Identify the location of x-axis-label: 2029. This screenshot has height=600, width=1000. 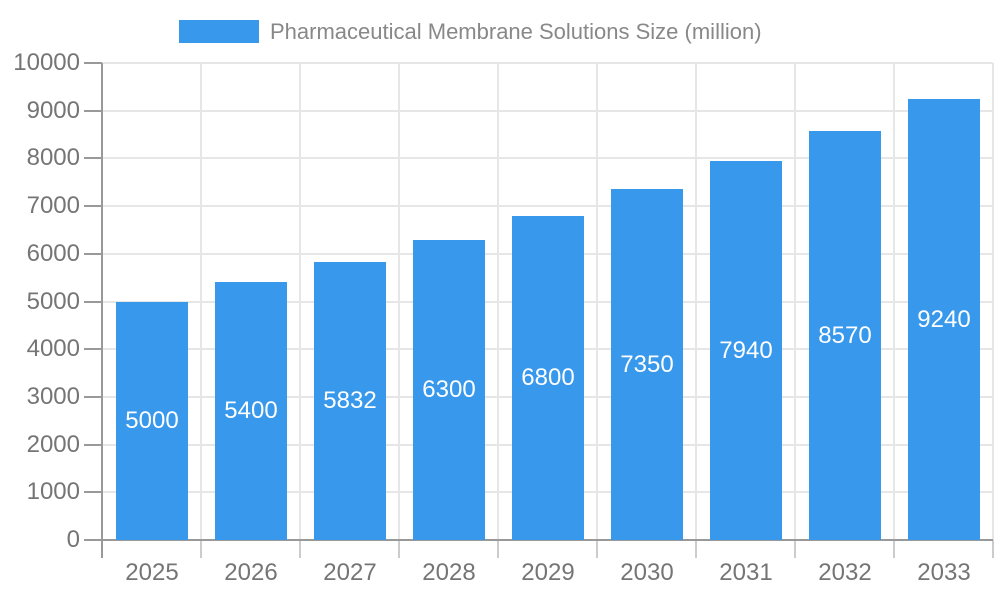
(548, 572).